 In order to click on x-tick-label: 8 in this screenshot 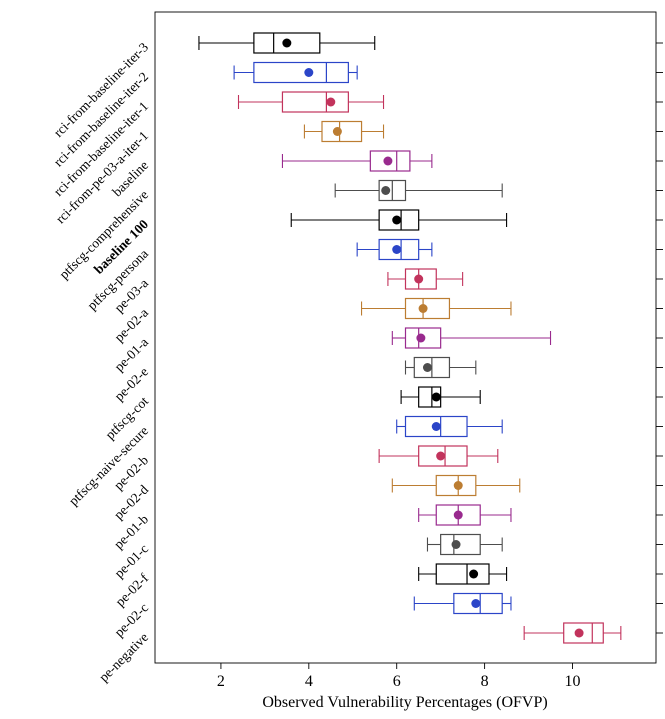, I will do `click(485, 681)`.